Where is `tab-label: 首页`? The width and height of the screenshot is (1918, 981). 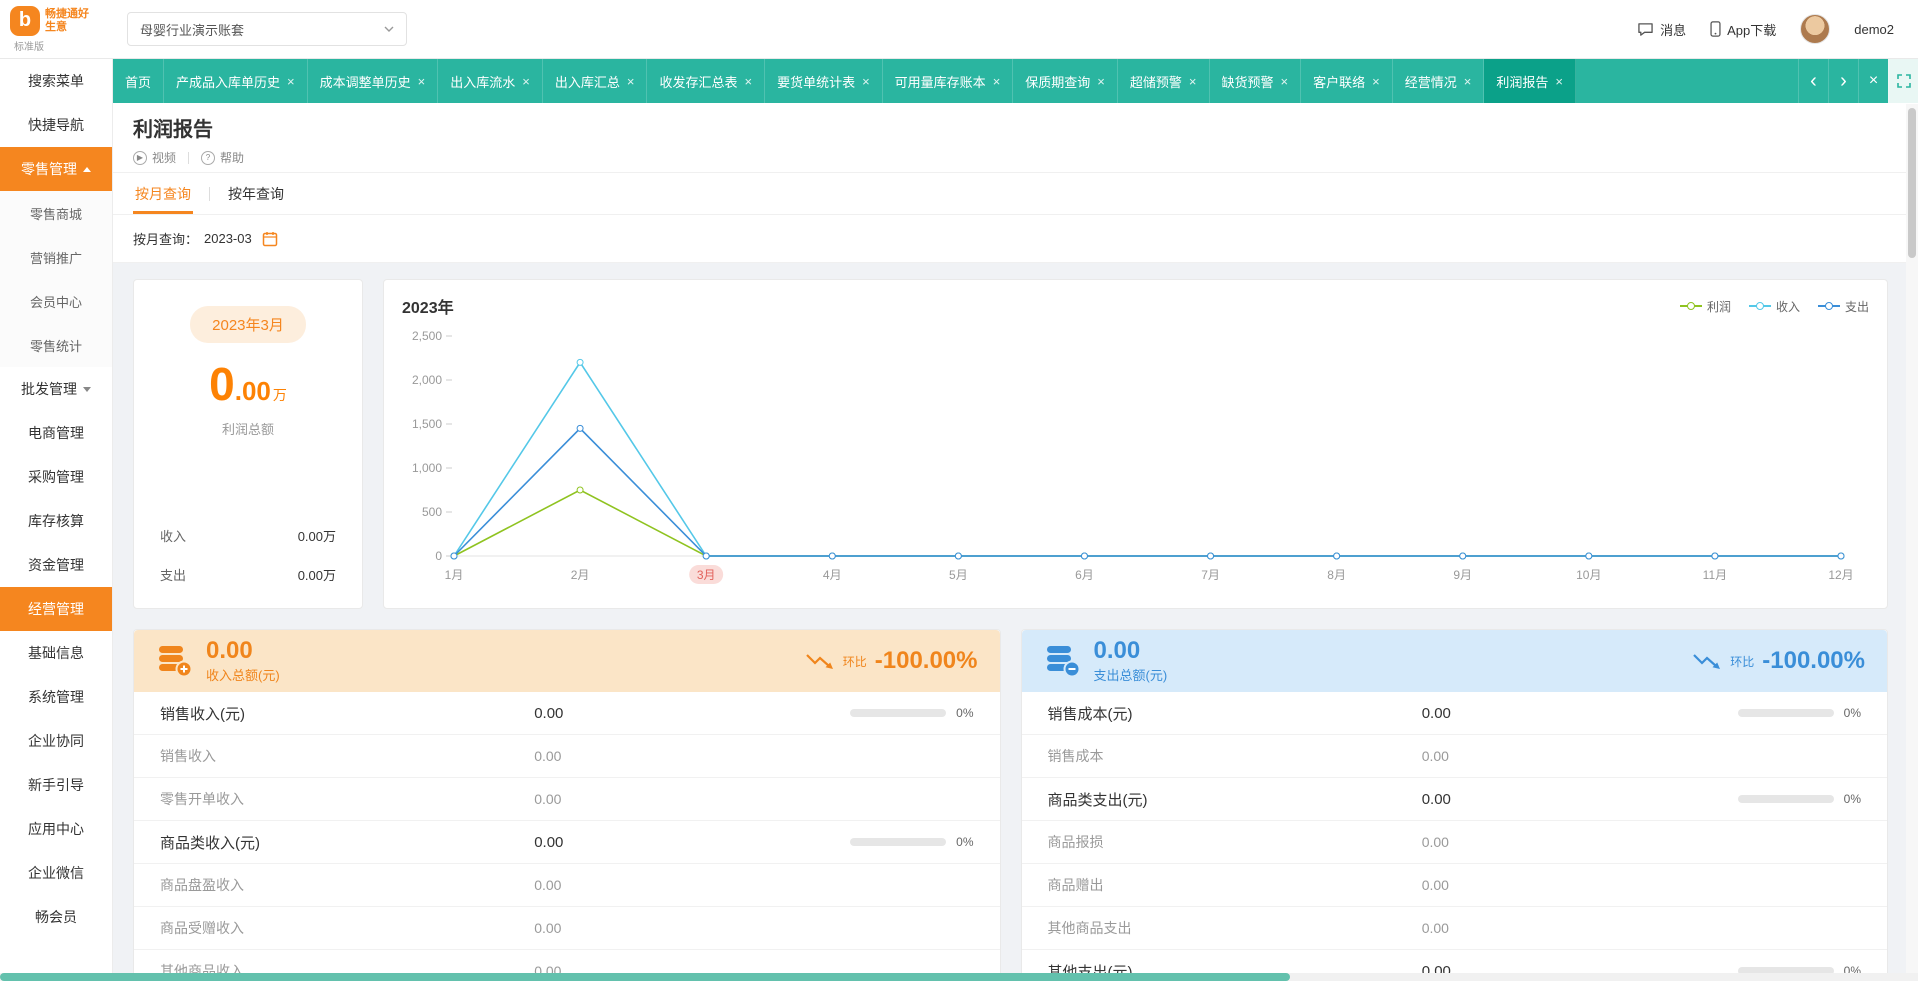
tab-label: 首页 is located at coordinates (138, 82).